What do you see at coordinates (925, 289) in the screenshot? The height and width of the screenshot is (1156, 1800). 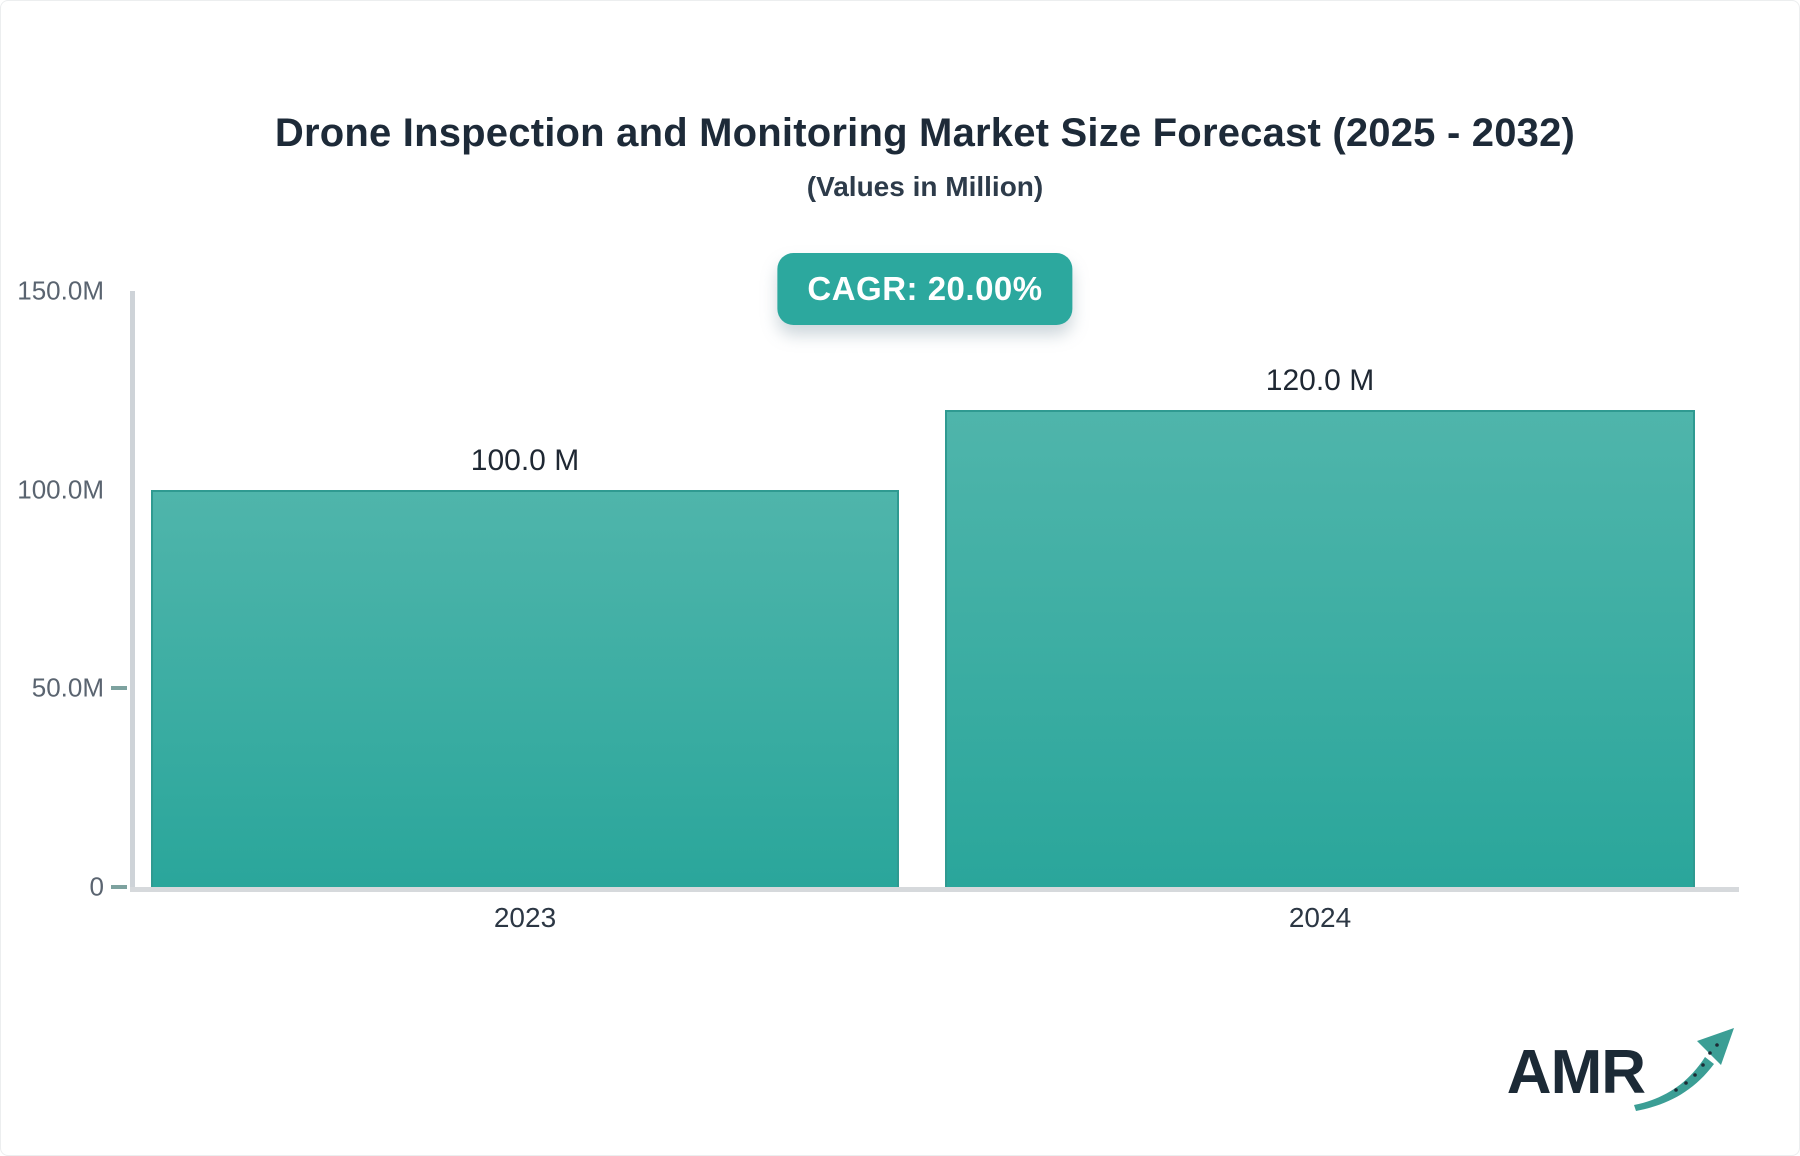 I see `cagr-badge: CAGR: 20.00%` at bounding box center [925, 289].